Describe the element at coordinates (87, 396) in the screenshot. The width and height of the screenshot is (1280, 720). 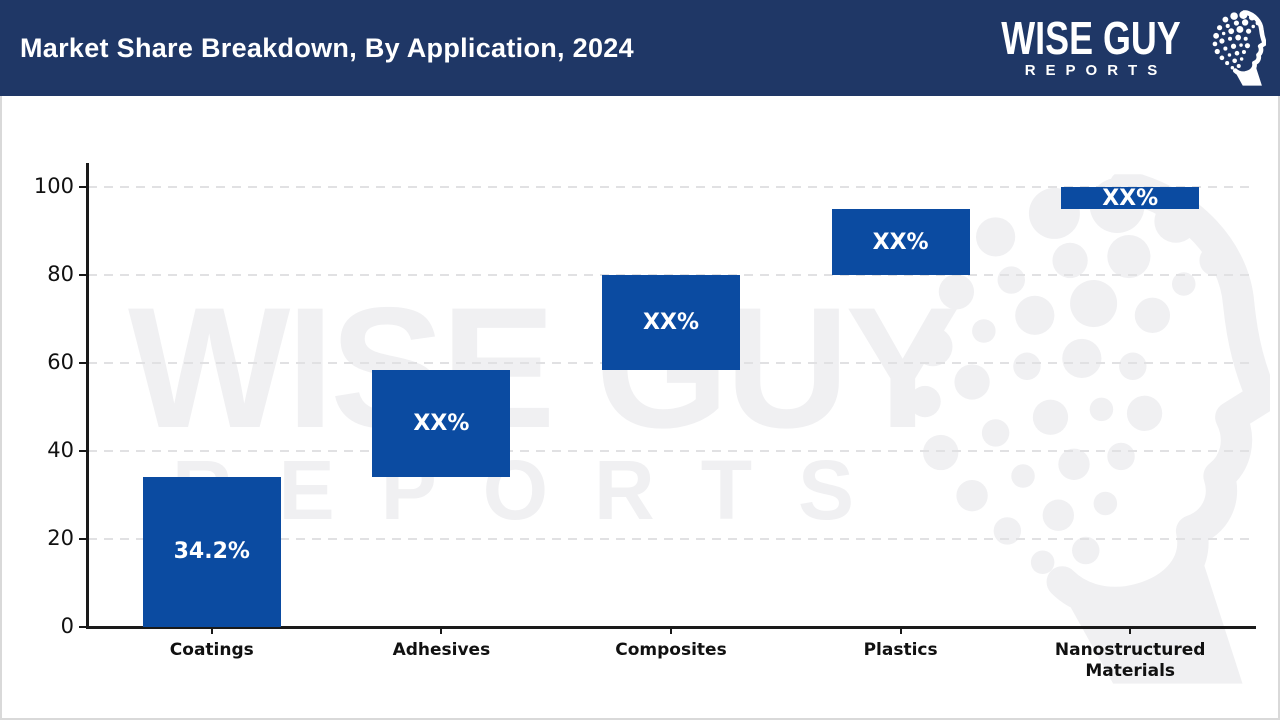
I see `y-axis-line` at that location.